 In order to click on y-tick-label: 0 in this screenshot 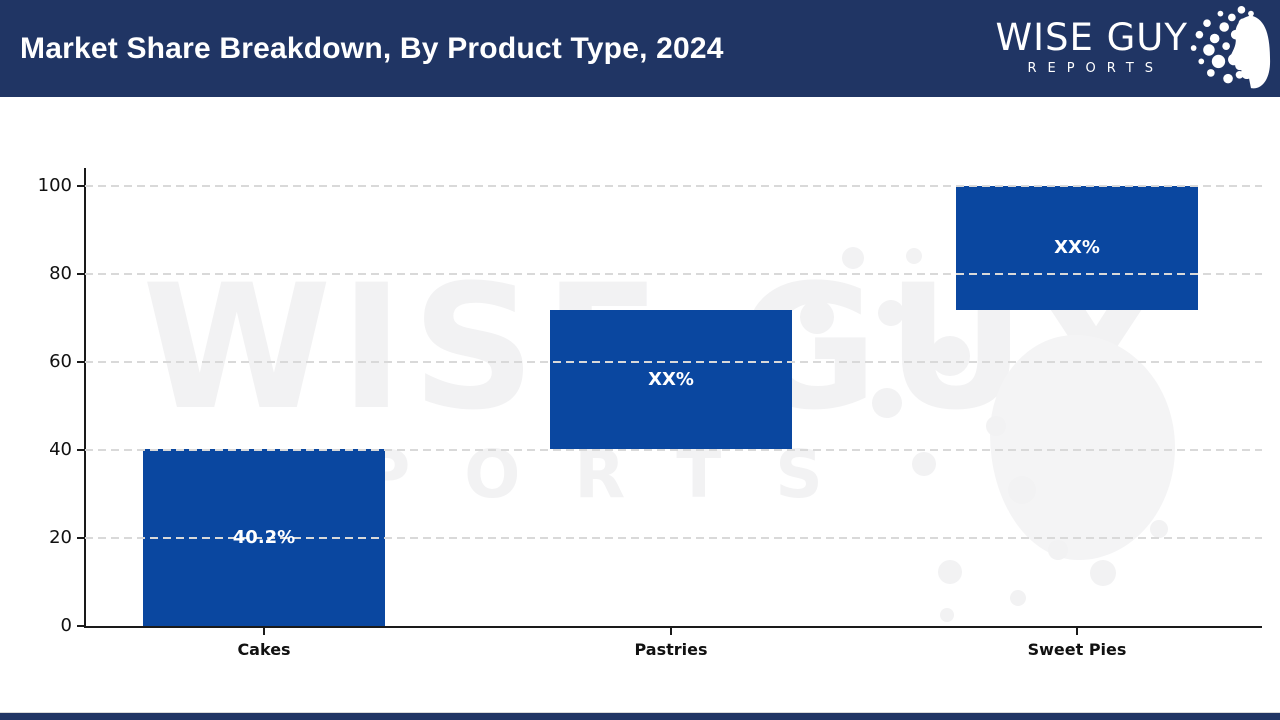, I will do `click(66, 625)`.